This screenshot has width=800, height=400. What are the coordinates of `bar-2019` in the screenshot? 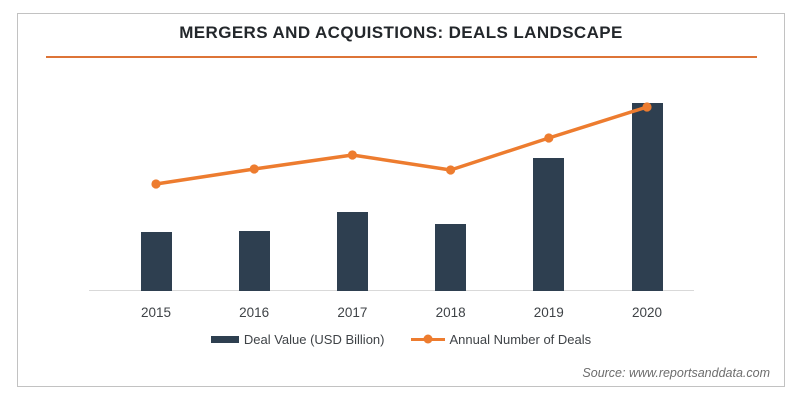 It's located at (549, 224).